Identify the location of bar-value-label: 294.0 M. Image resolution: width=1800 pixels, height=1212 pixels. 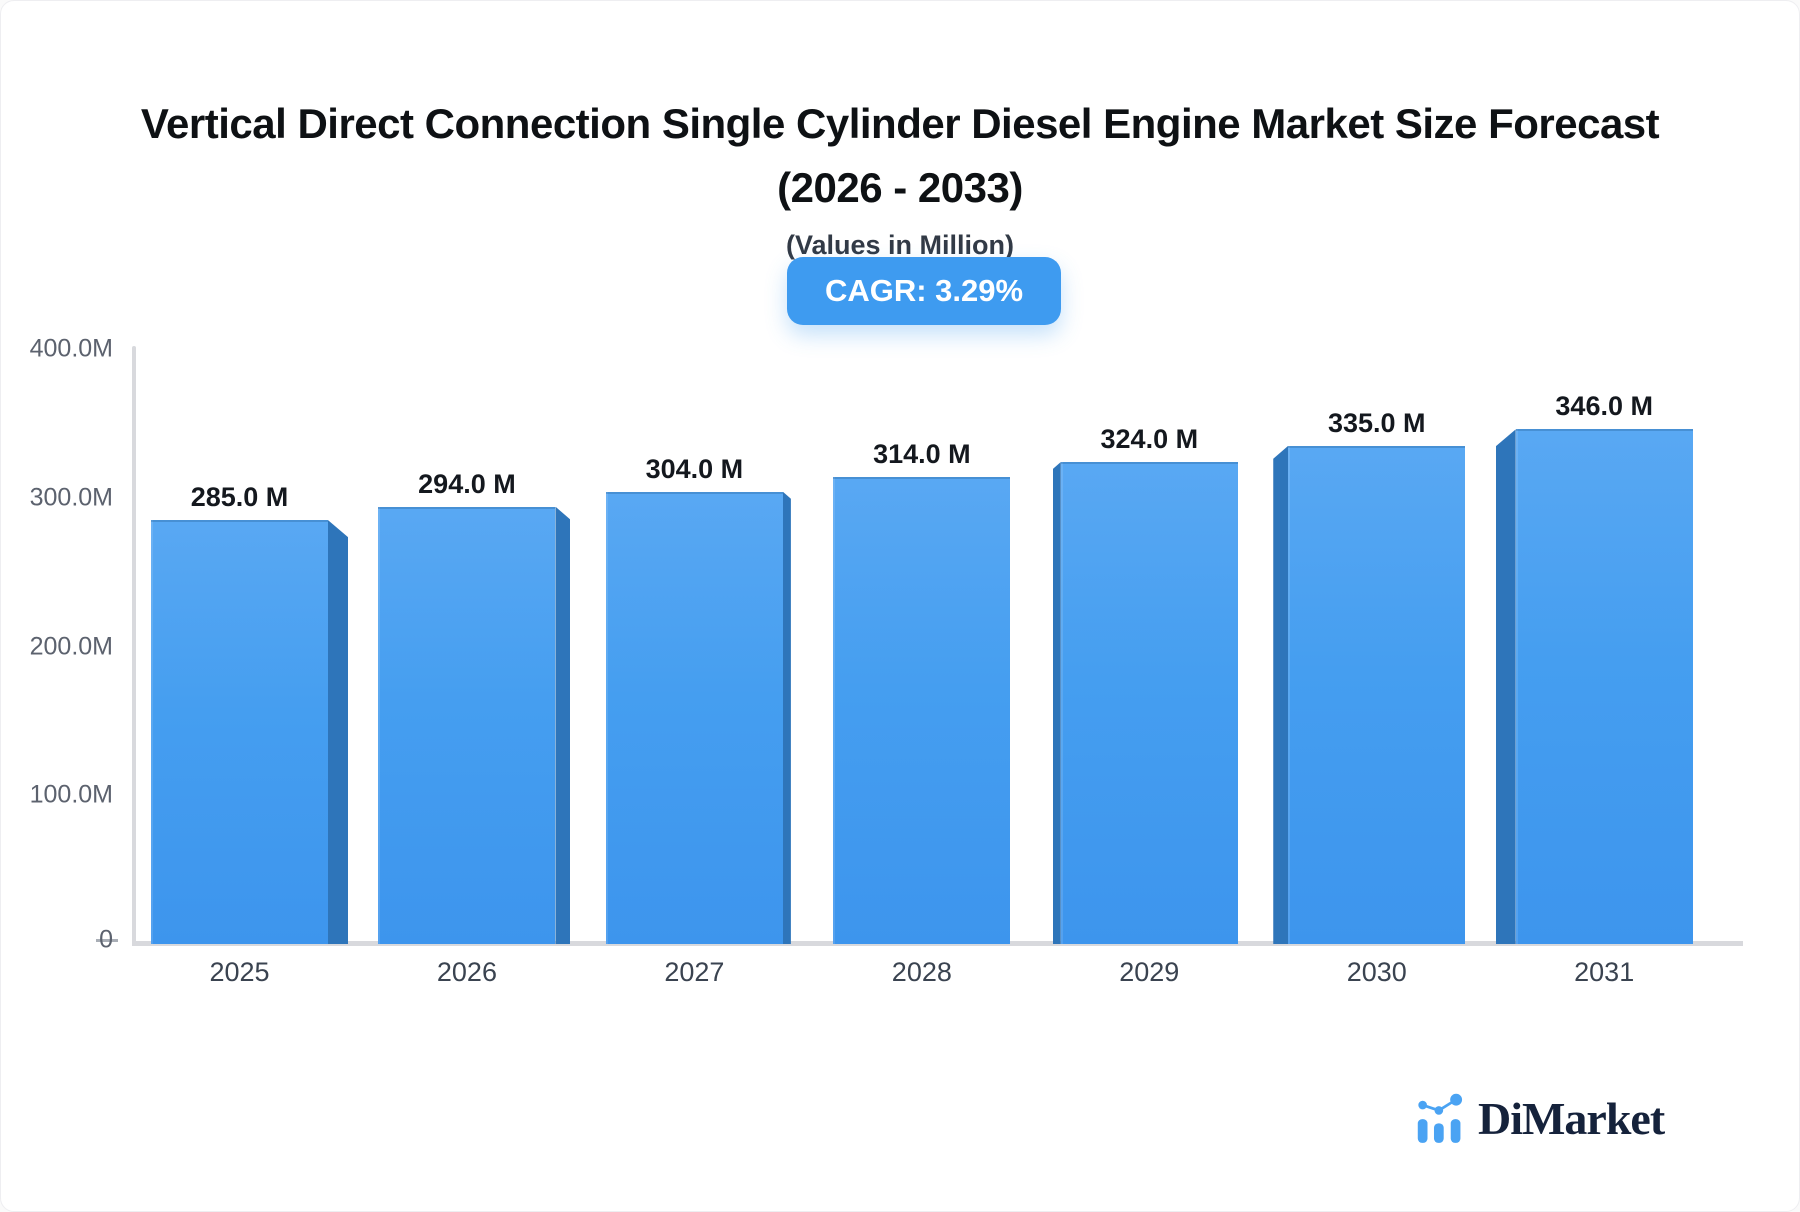
(467, 483).